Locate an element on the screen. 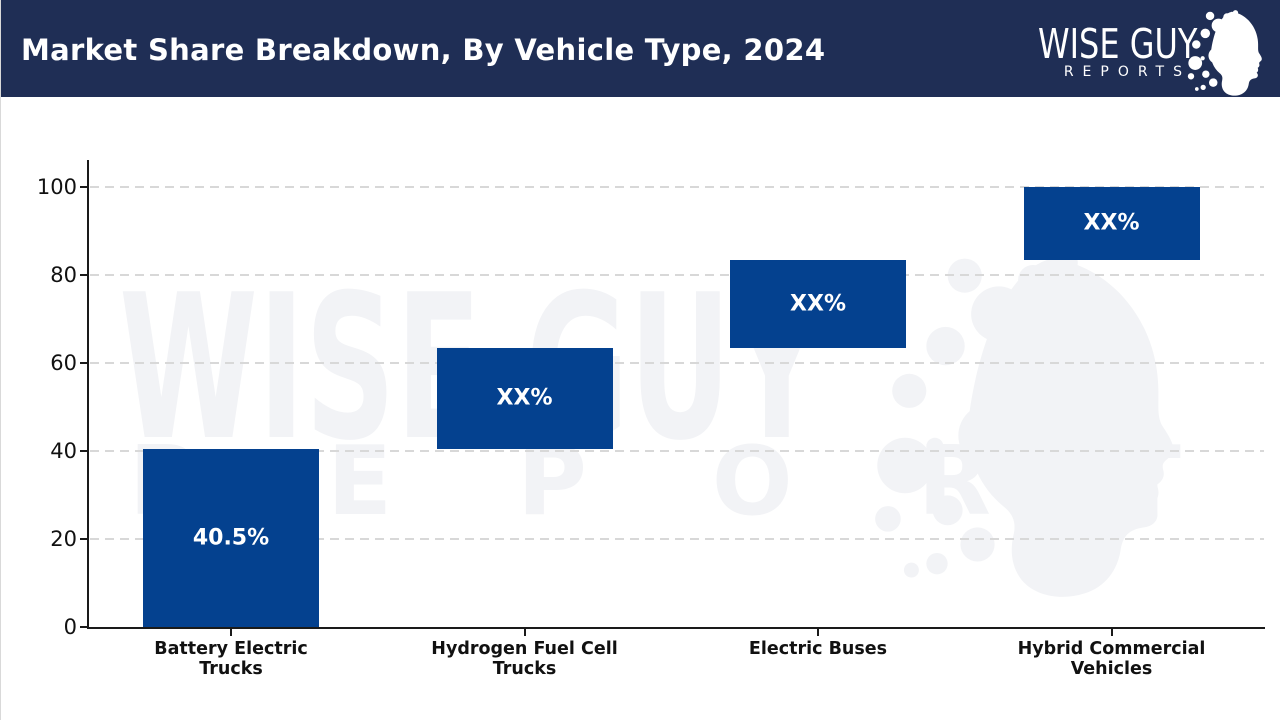 This screenshot has height=720, width=1280. x-axis-label-electric-buses: Electric Buses is located at coordinates (818, 649).